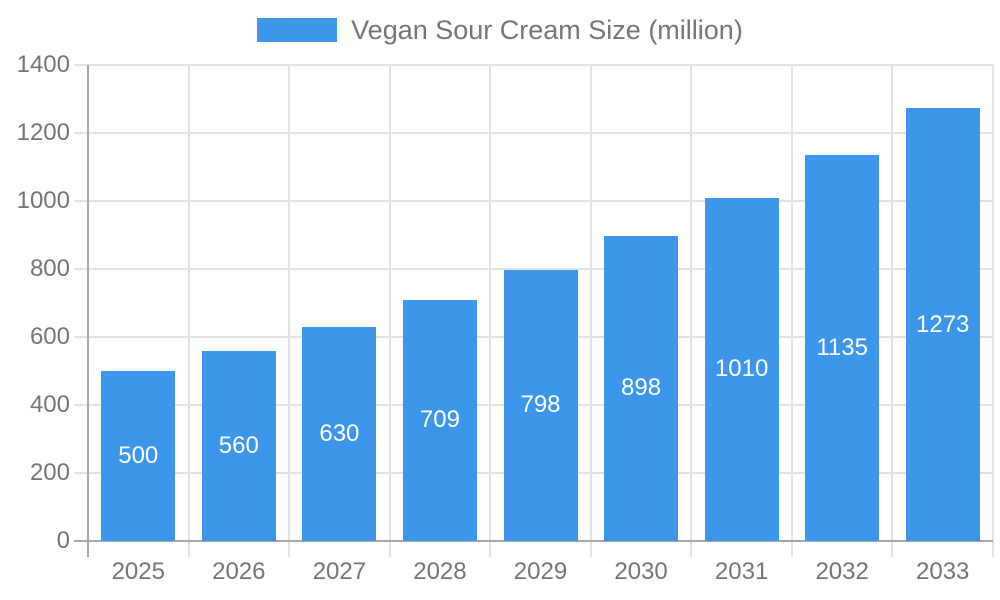  Describe the element at coordinates (88, 311) in the screenshot. I see `y-axis-line` at that location.